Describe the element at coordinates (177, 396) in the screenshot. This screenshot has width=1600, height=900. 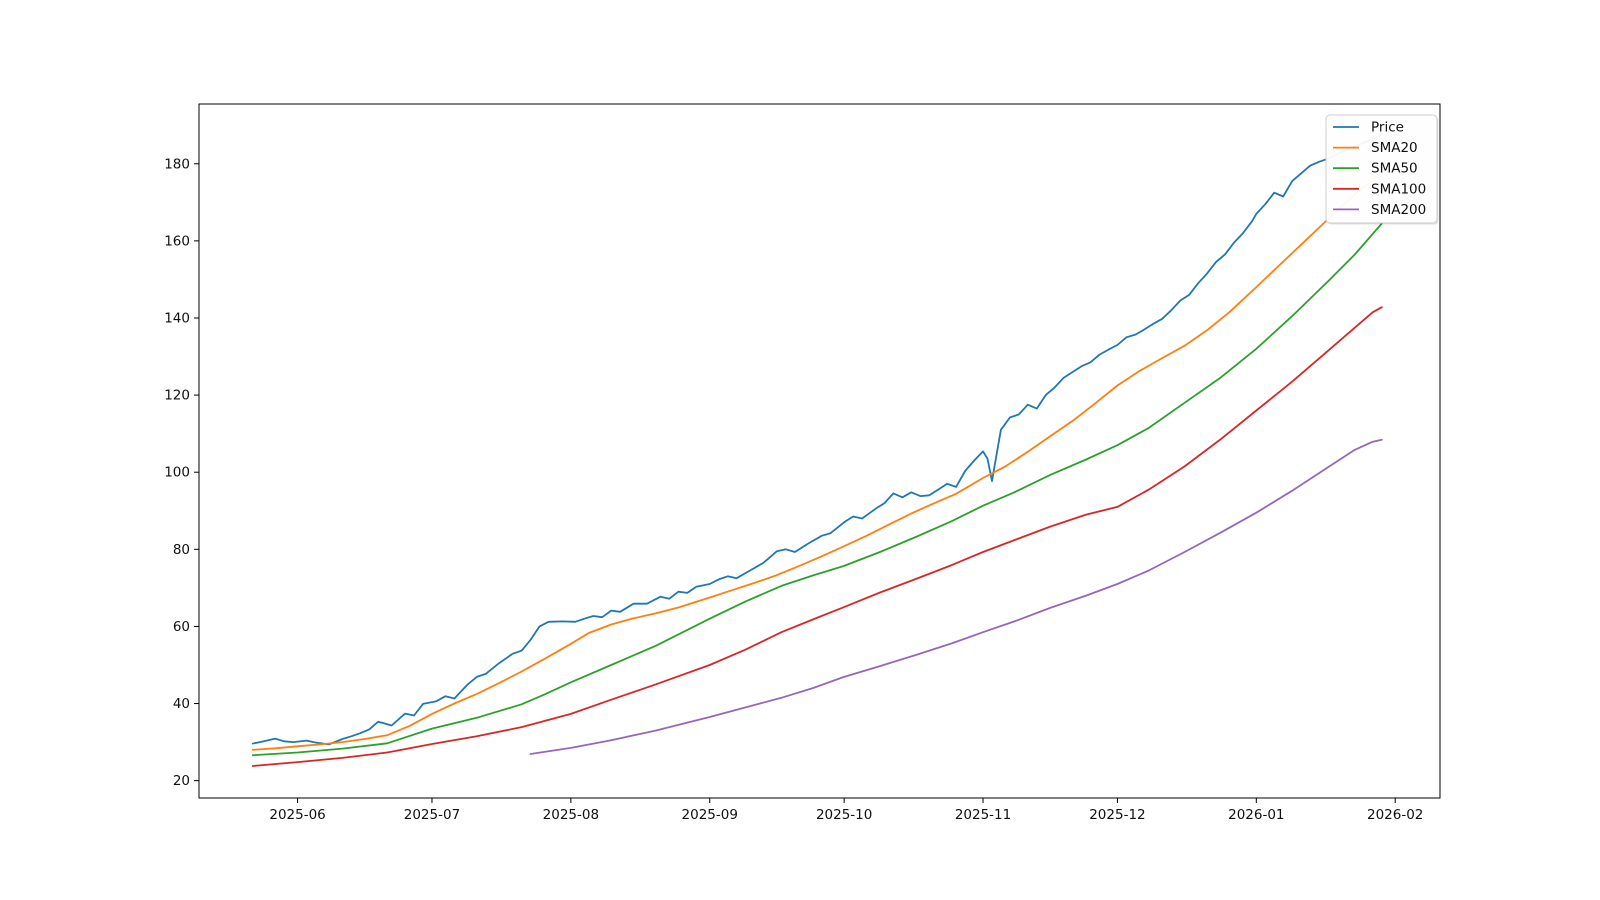
I see `y-tick-label: 120` at that location.